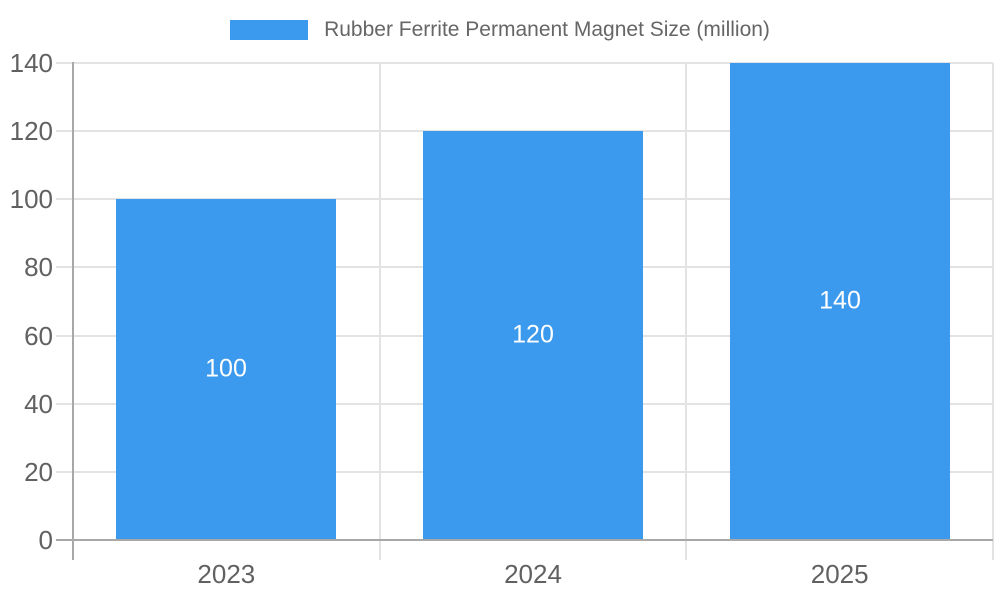  I want to click on y-axis-line, so click(73, 311).